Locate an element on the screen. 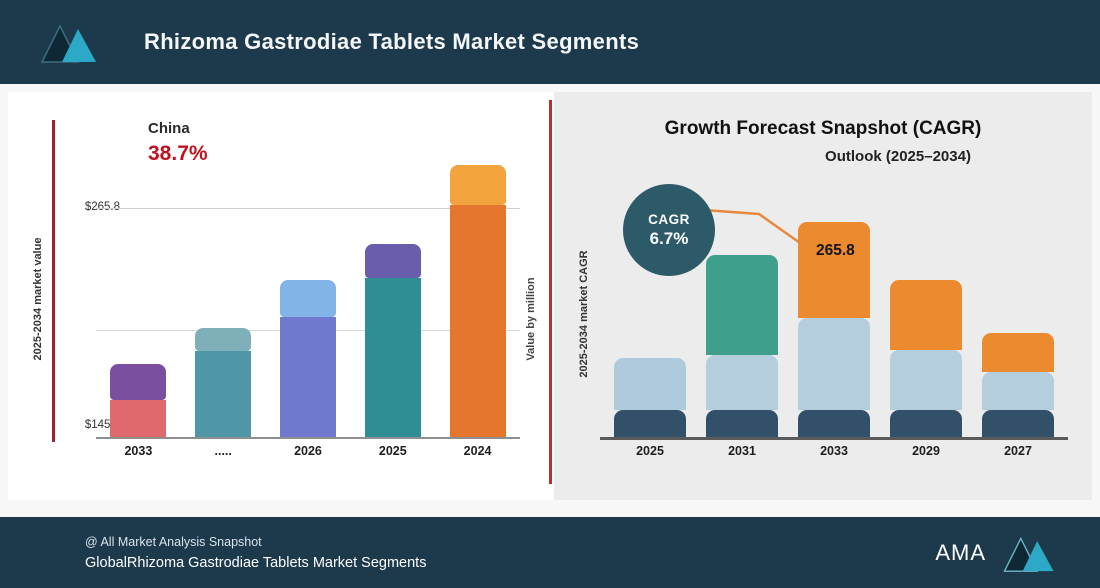  gridline-top is located at coordinates (308, 208).